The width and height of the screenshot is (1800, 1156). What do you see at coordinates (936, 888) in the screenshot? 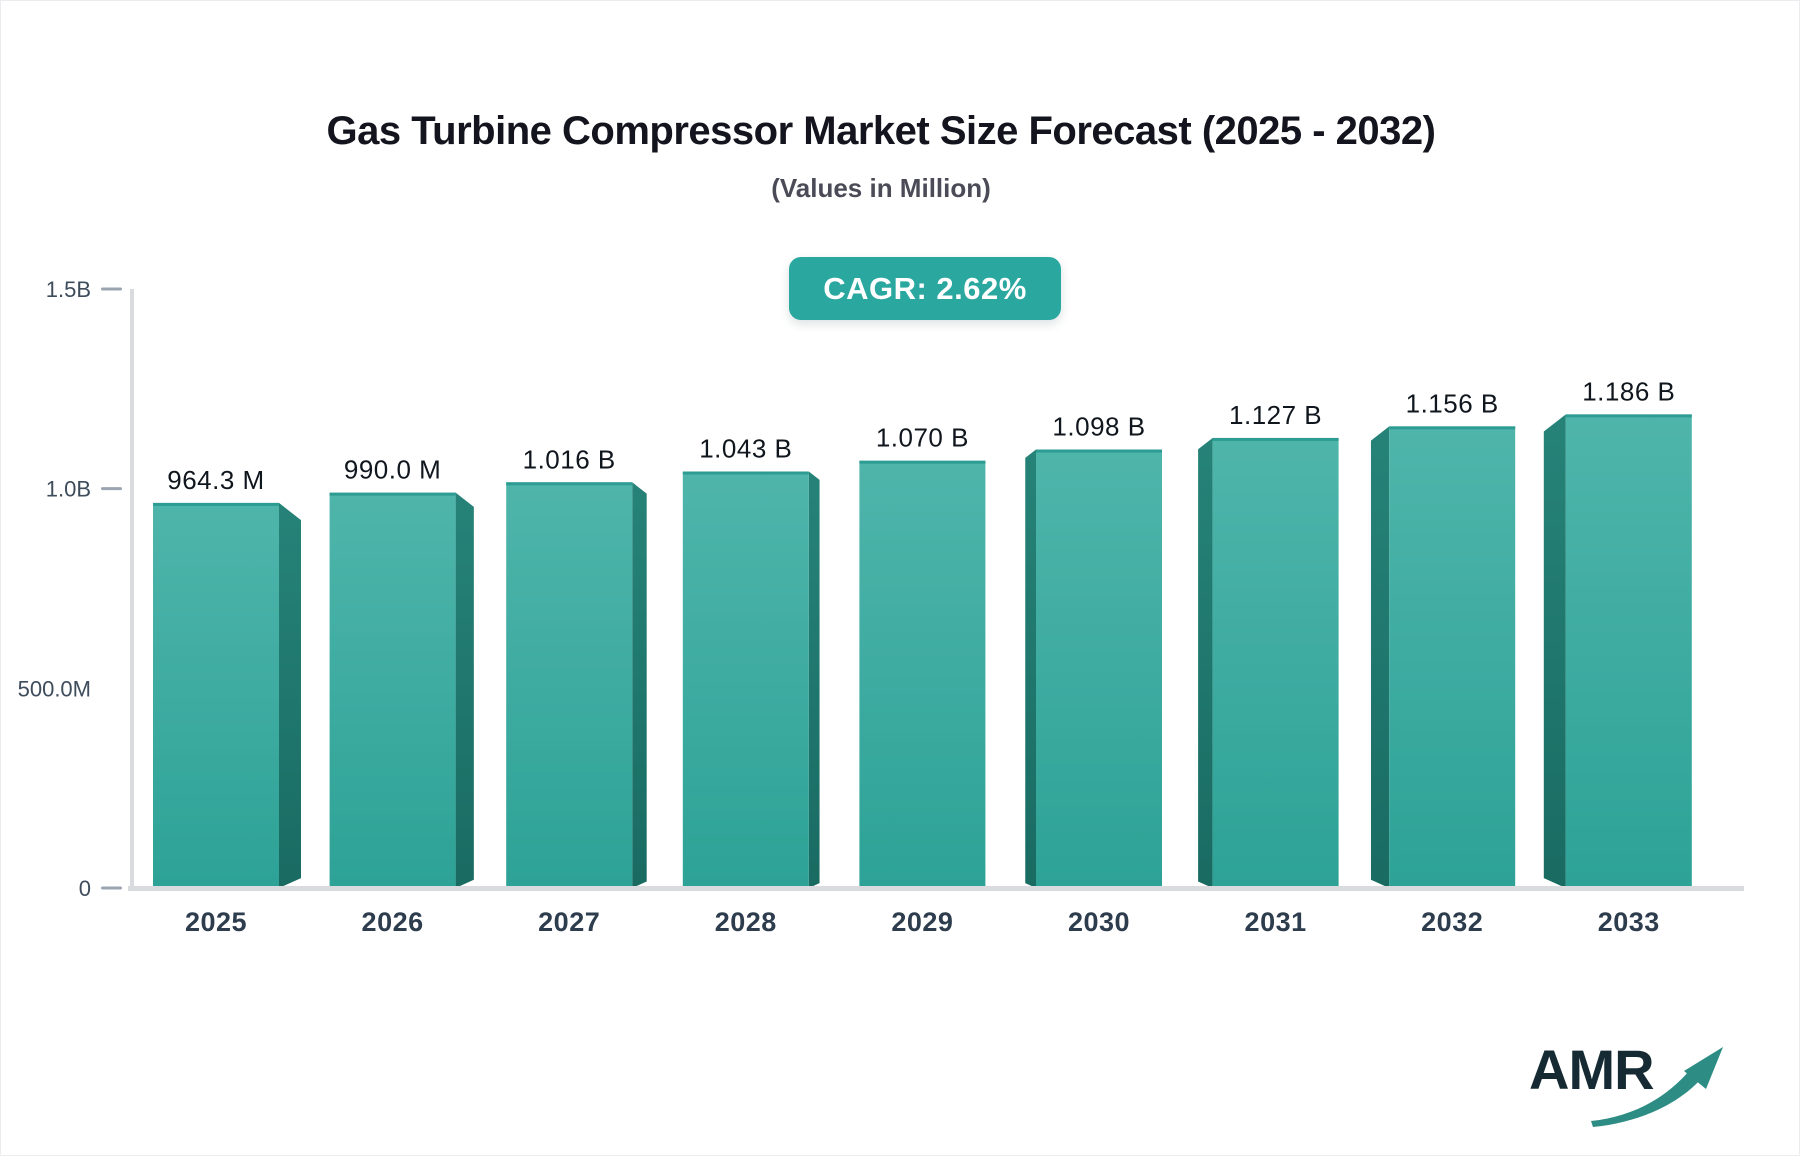
I see `x-axis-line` at bounding box center [936, 888].